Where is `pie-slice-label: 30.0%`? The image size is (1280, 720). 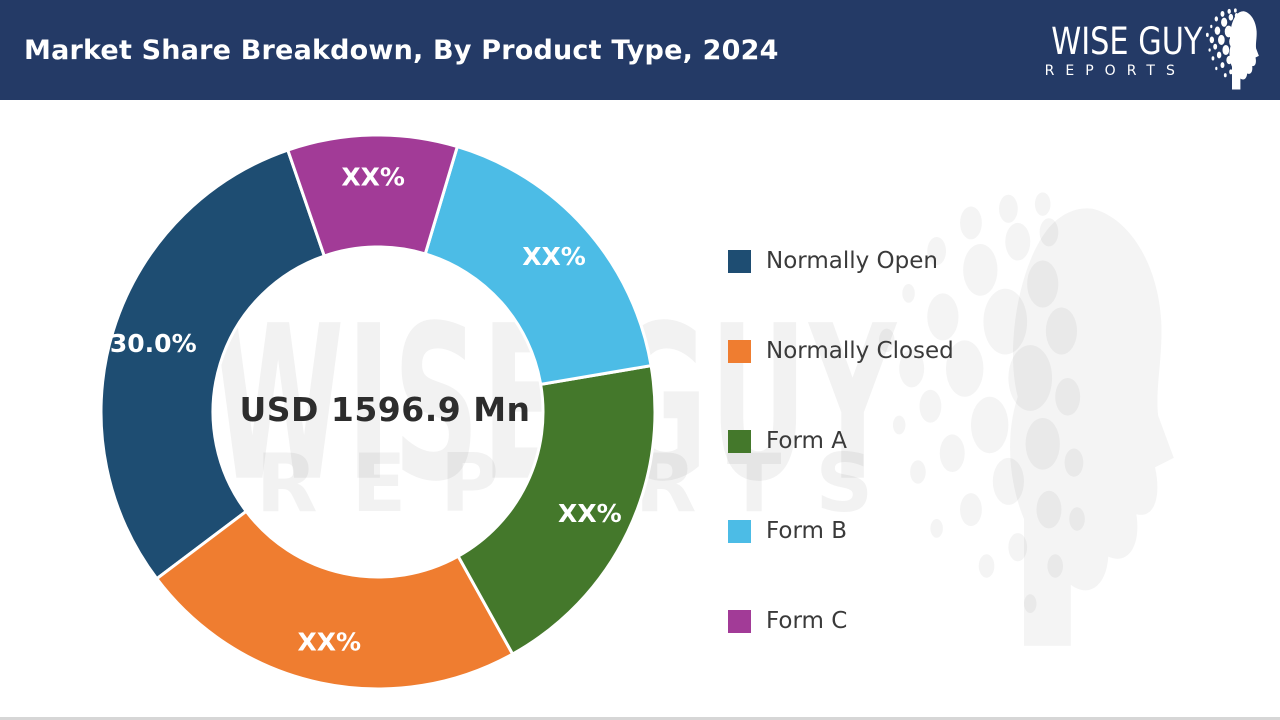 pie-slice-label: 30.0% is located at coordinates (153, 343).